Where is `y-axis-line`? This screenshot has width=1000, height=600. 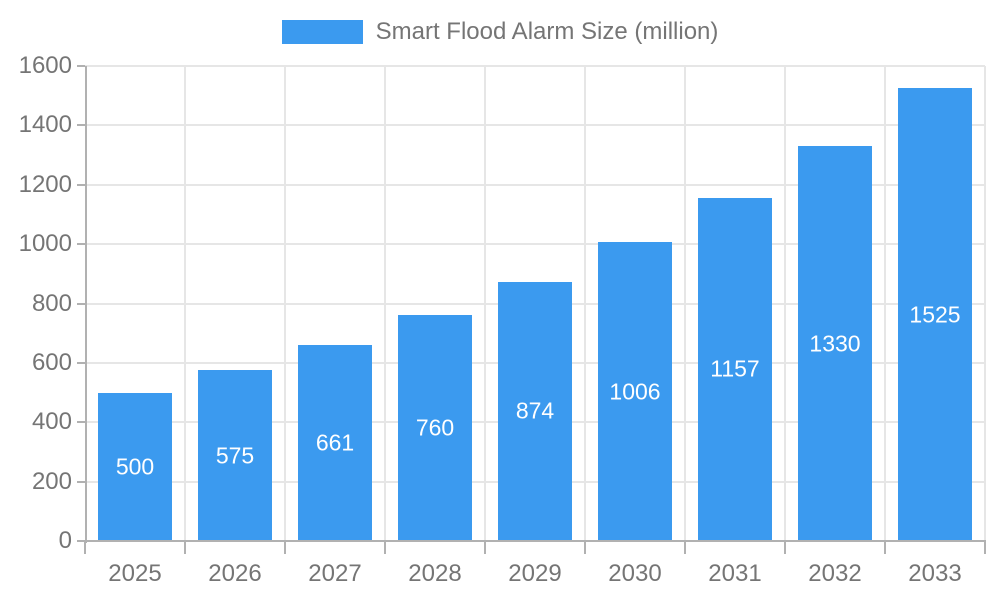
y-axis-line is located at coordinates (86, 304).